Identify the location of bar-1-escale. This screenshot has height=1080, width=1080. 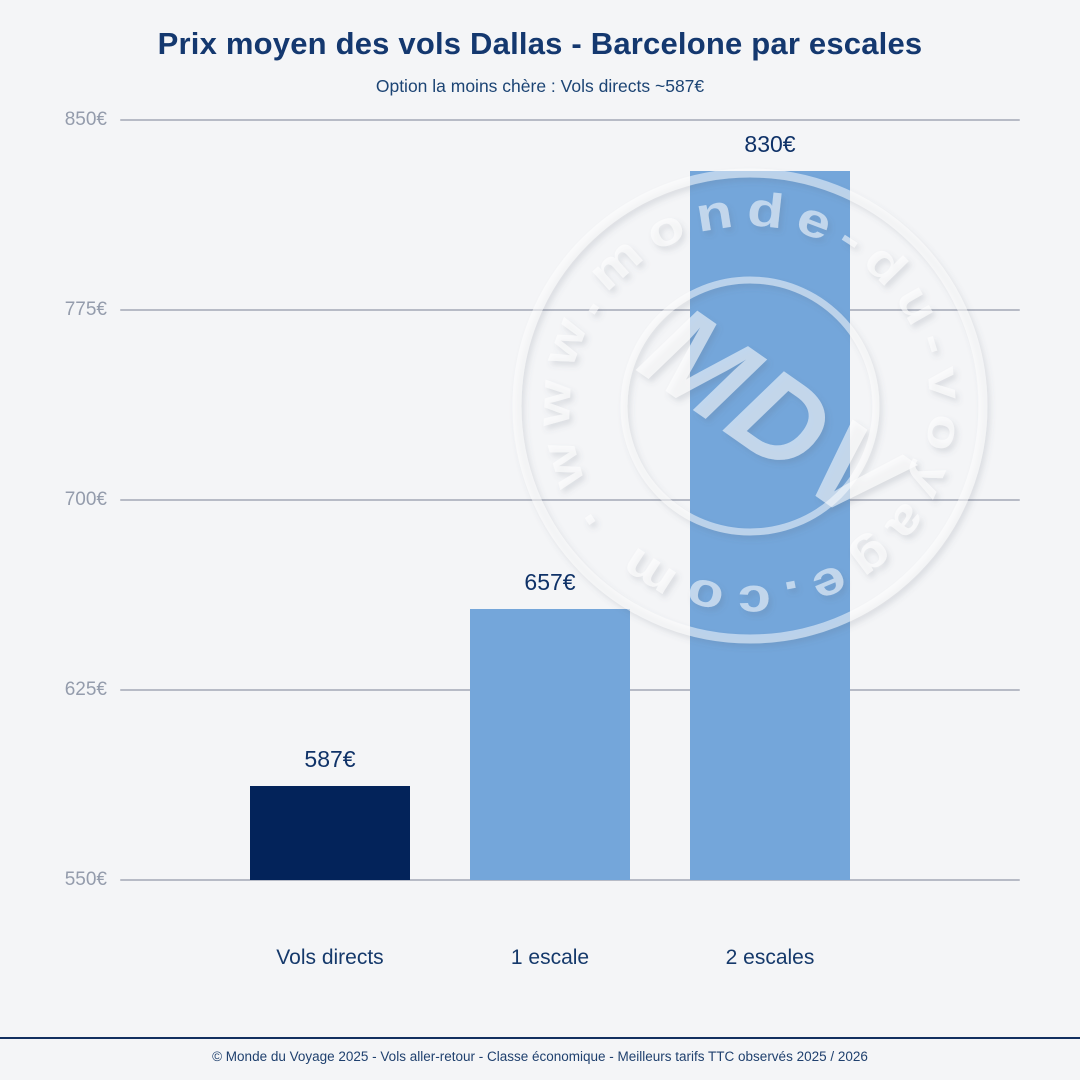
(550, 744).